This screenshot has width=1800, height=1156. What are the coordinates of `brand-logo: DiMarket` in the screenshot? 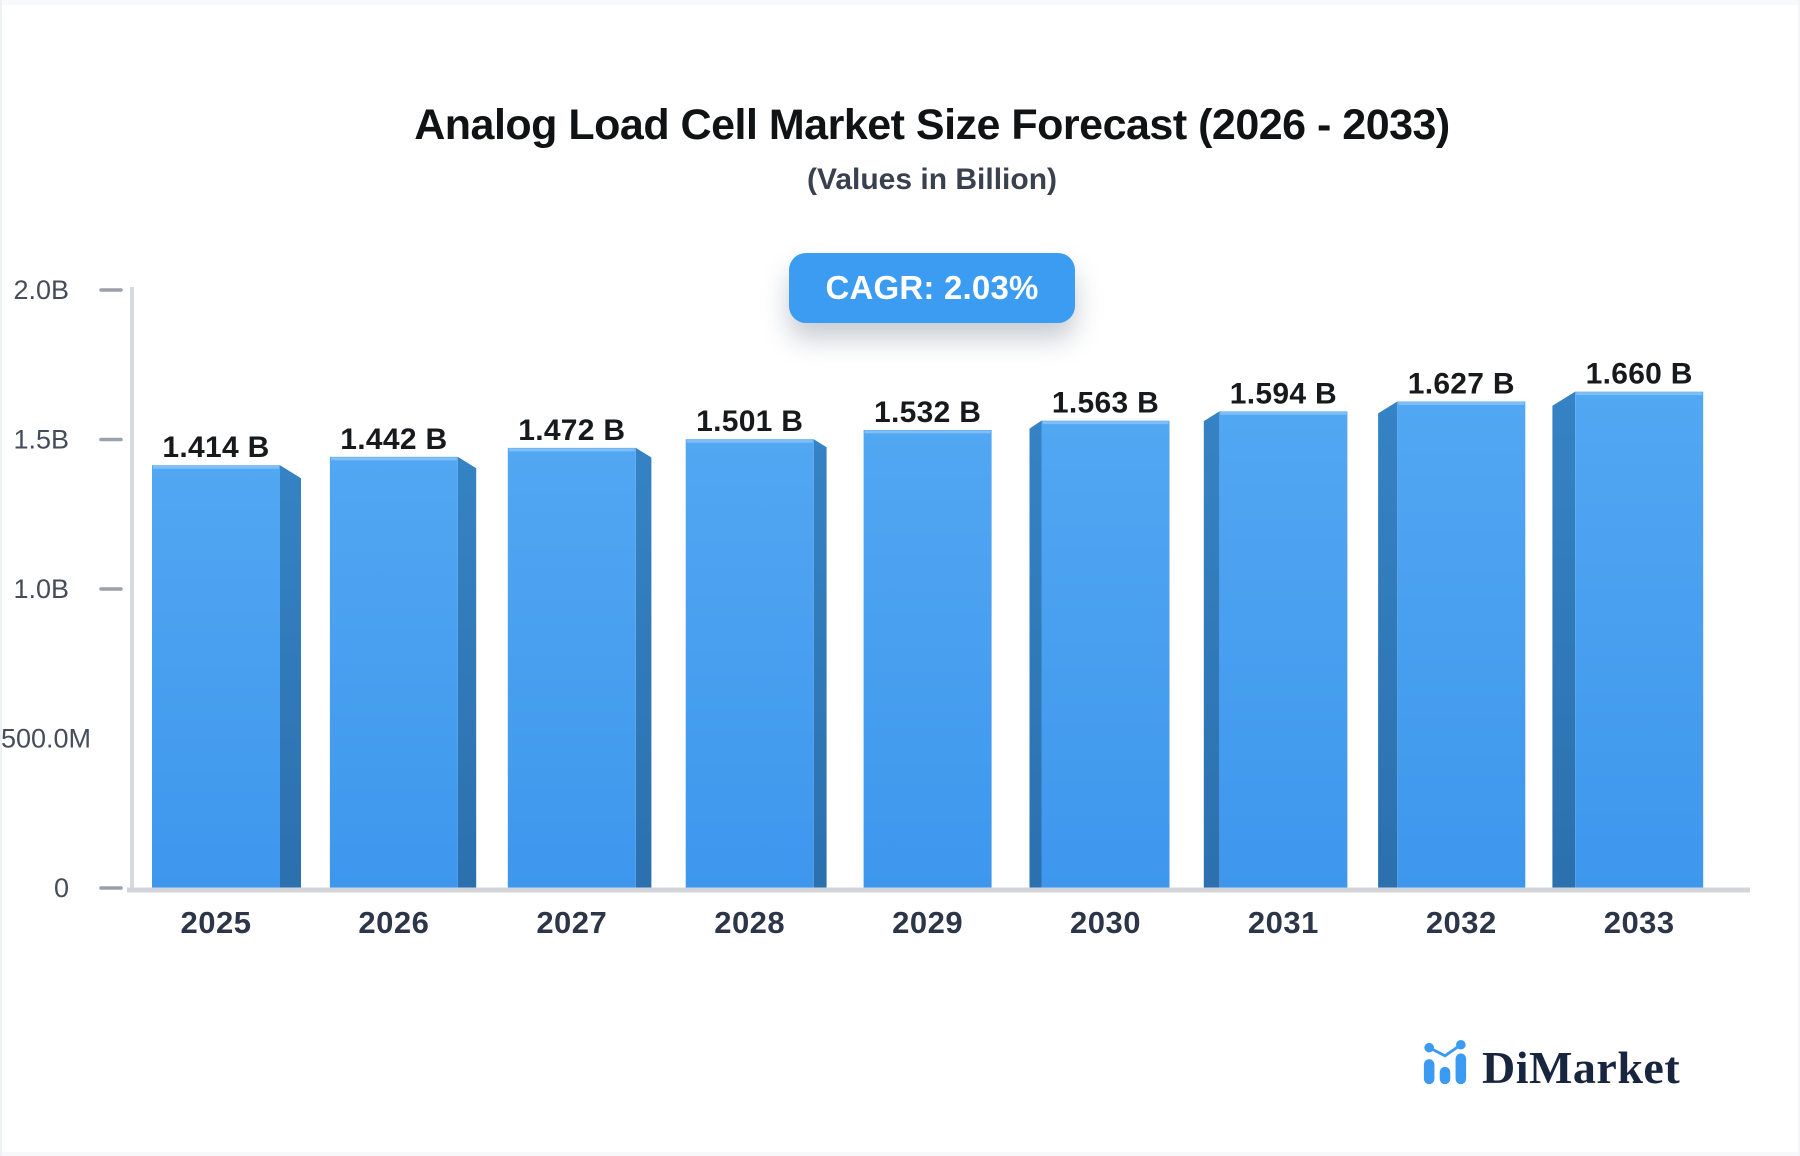 It's located at (1551, 1065).